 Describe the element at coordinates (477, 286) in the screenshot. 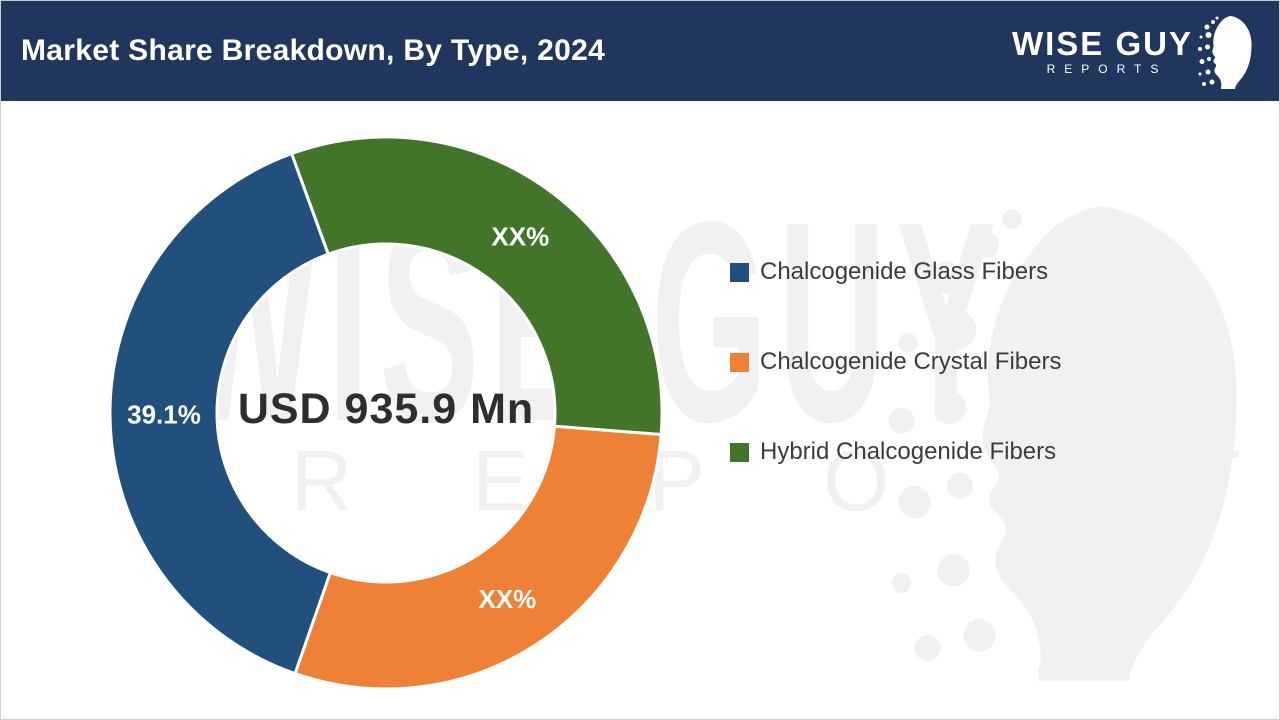

I see `donut-segment-hybrid-chalcogenide-fibers` at that location.